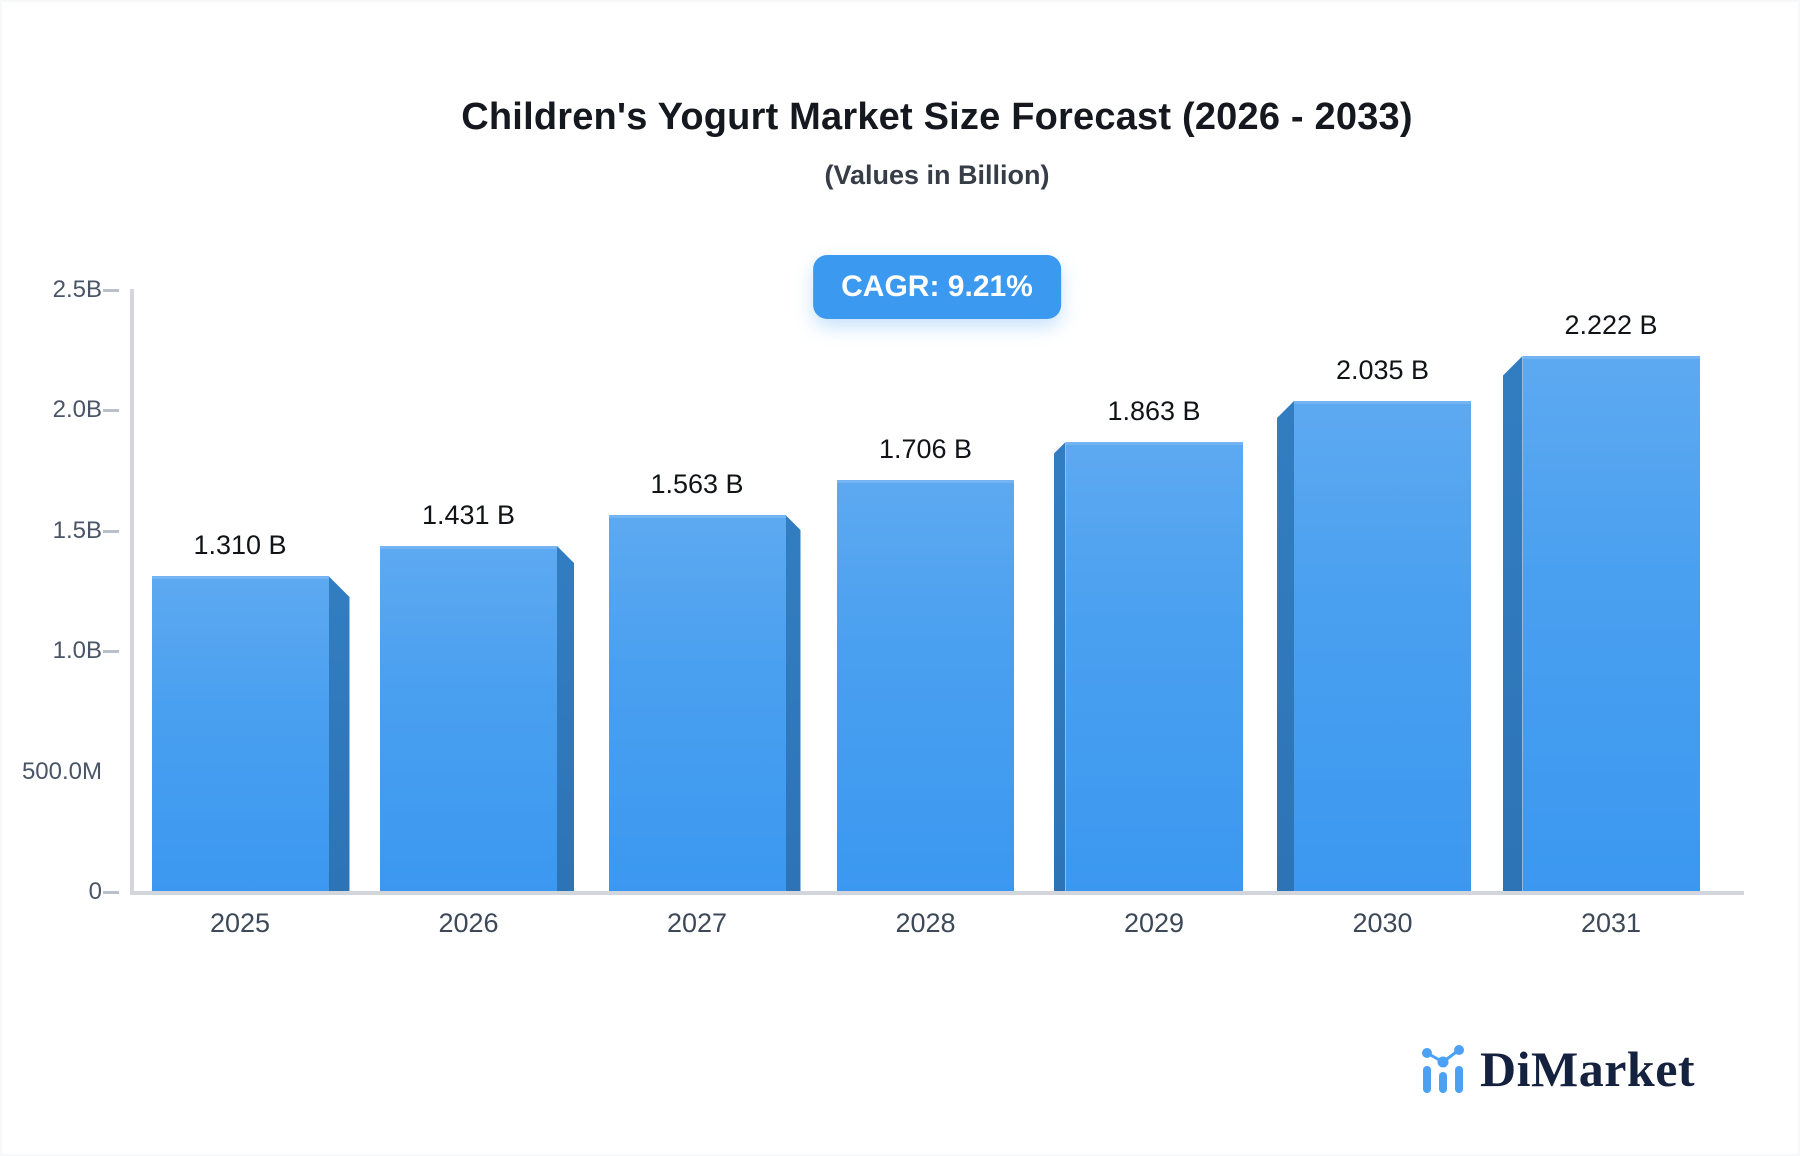 This screenshot has width=1800, height=1156. I want to click on bar-value-label: 1.310 B, so click(240, 545).